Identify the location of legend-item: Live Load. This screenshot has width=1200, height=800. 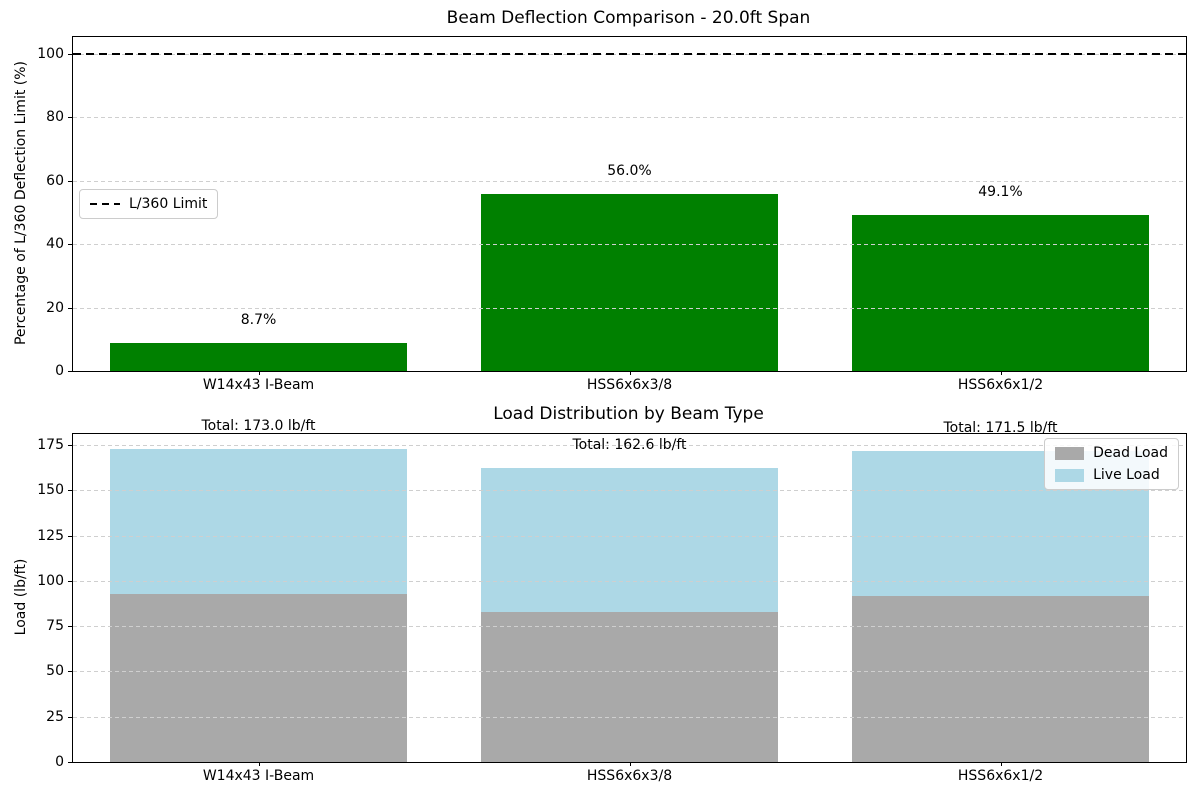
(1111, 475).